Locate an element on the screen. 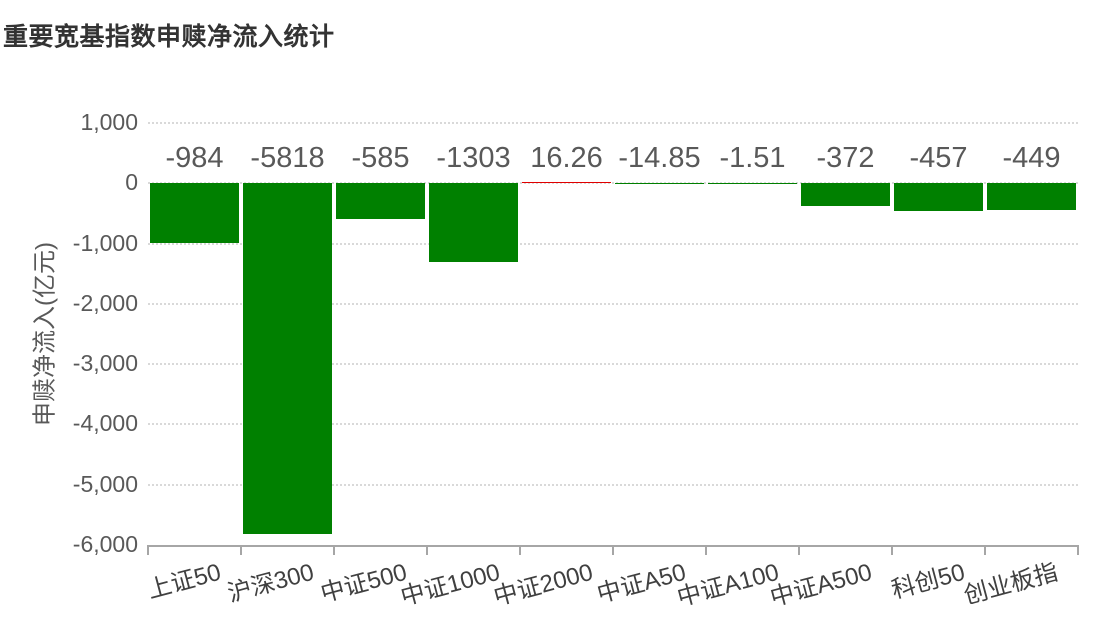 The image size is (1094, 625). bar-创业板指 is located at coordinates (1031, 196).